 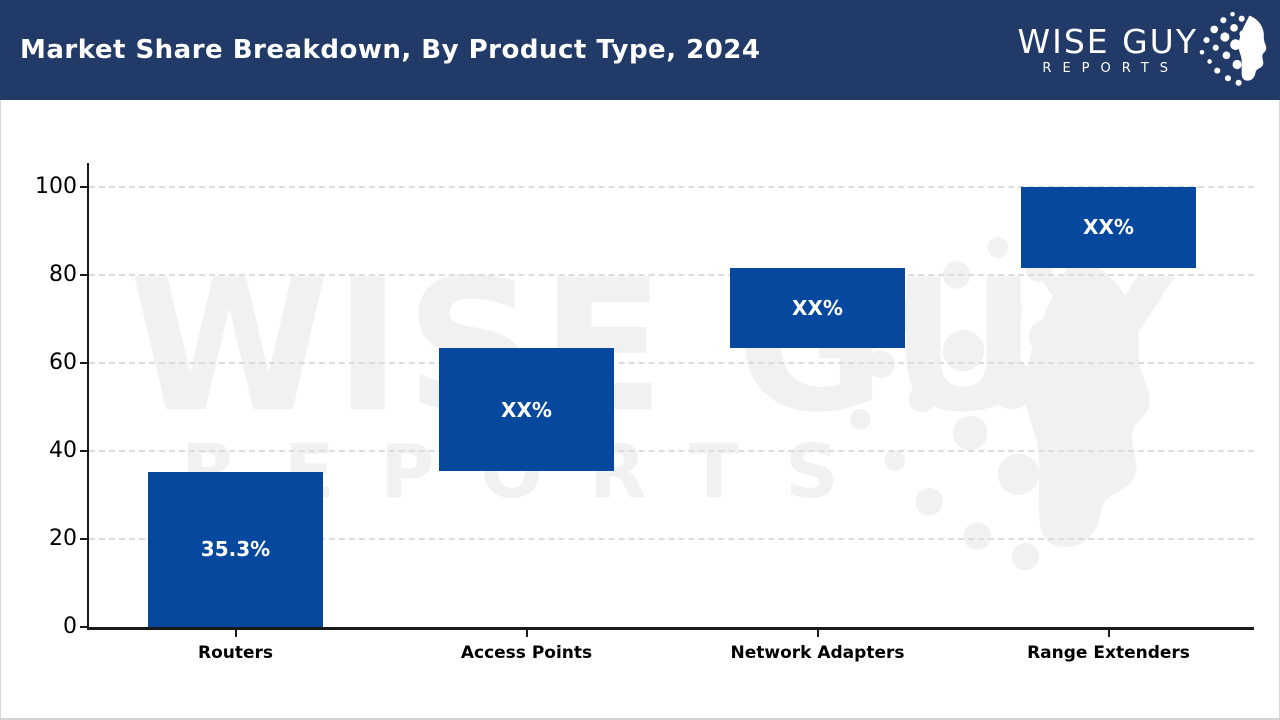 I want to click on wise-guy-logo: WISE GUY REPORTS, so click(x=1143, y=50).